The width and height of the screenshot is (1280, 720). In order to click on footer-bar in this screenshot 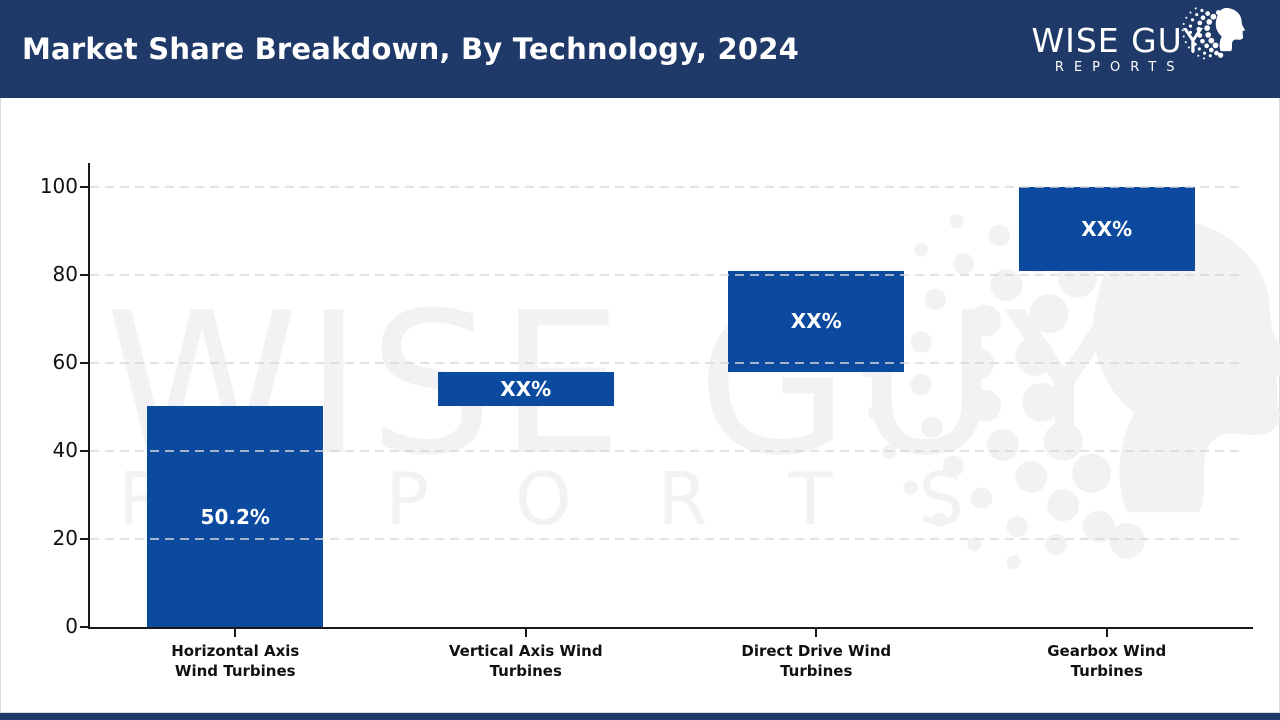, I will do `click(640, 716)`.